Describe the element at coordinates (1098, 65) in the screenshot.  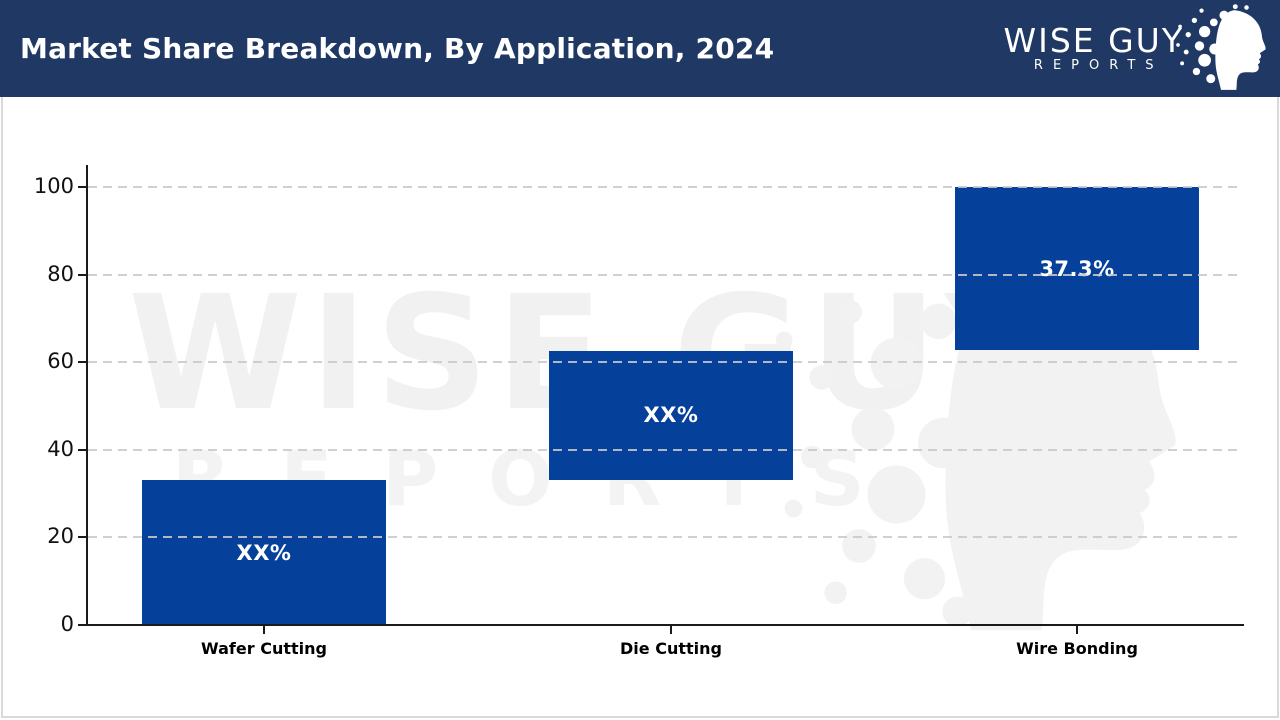
I see `brand-subname: REPORTS` at that location.